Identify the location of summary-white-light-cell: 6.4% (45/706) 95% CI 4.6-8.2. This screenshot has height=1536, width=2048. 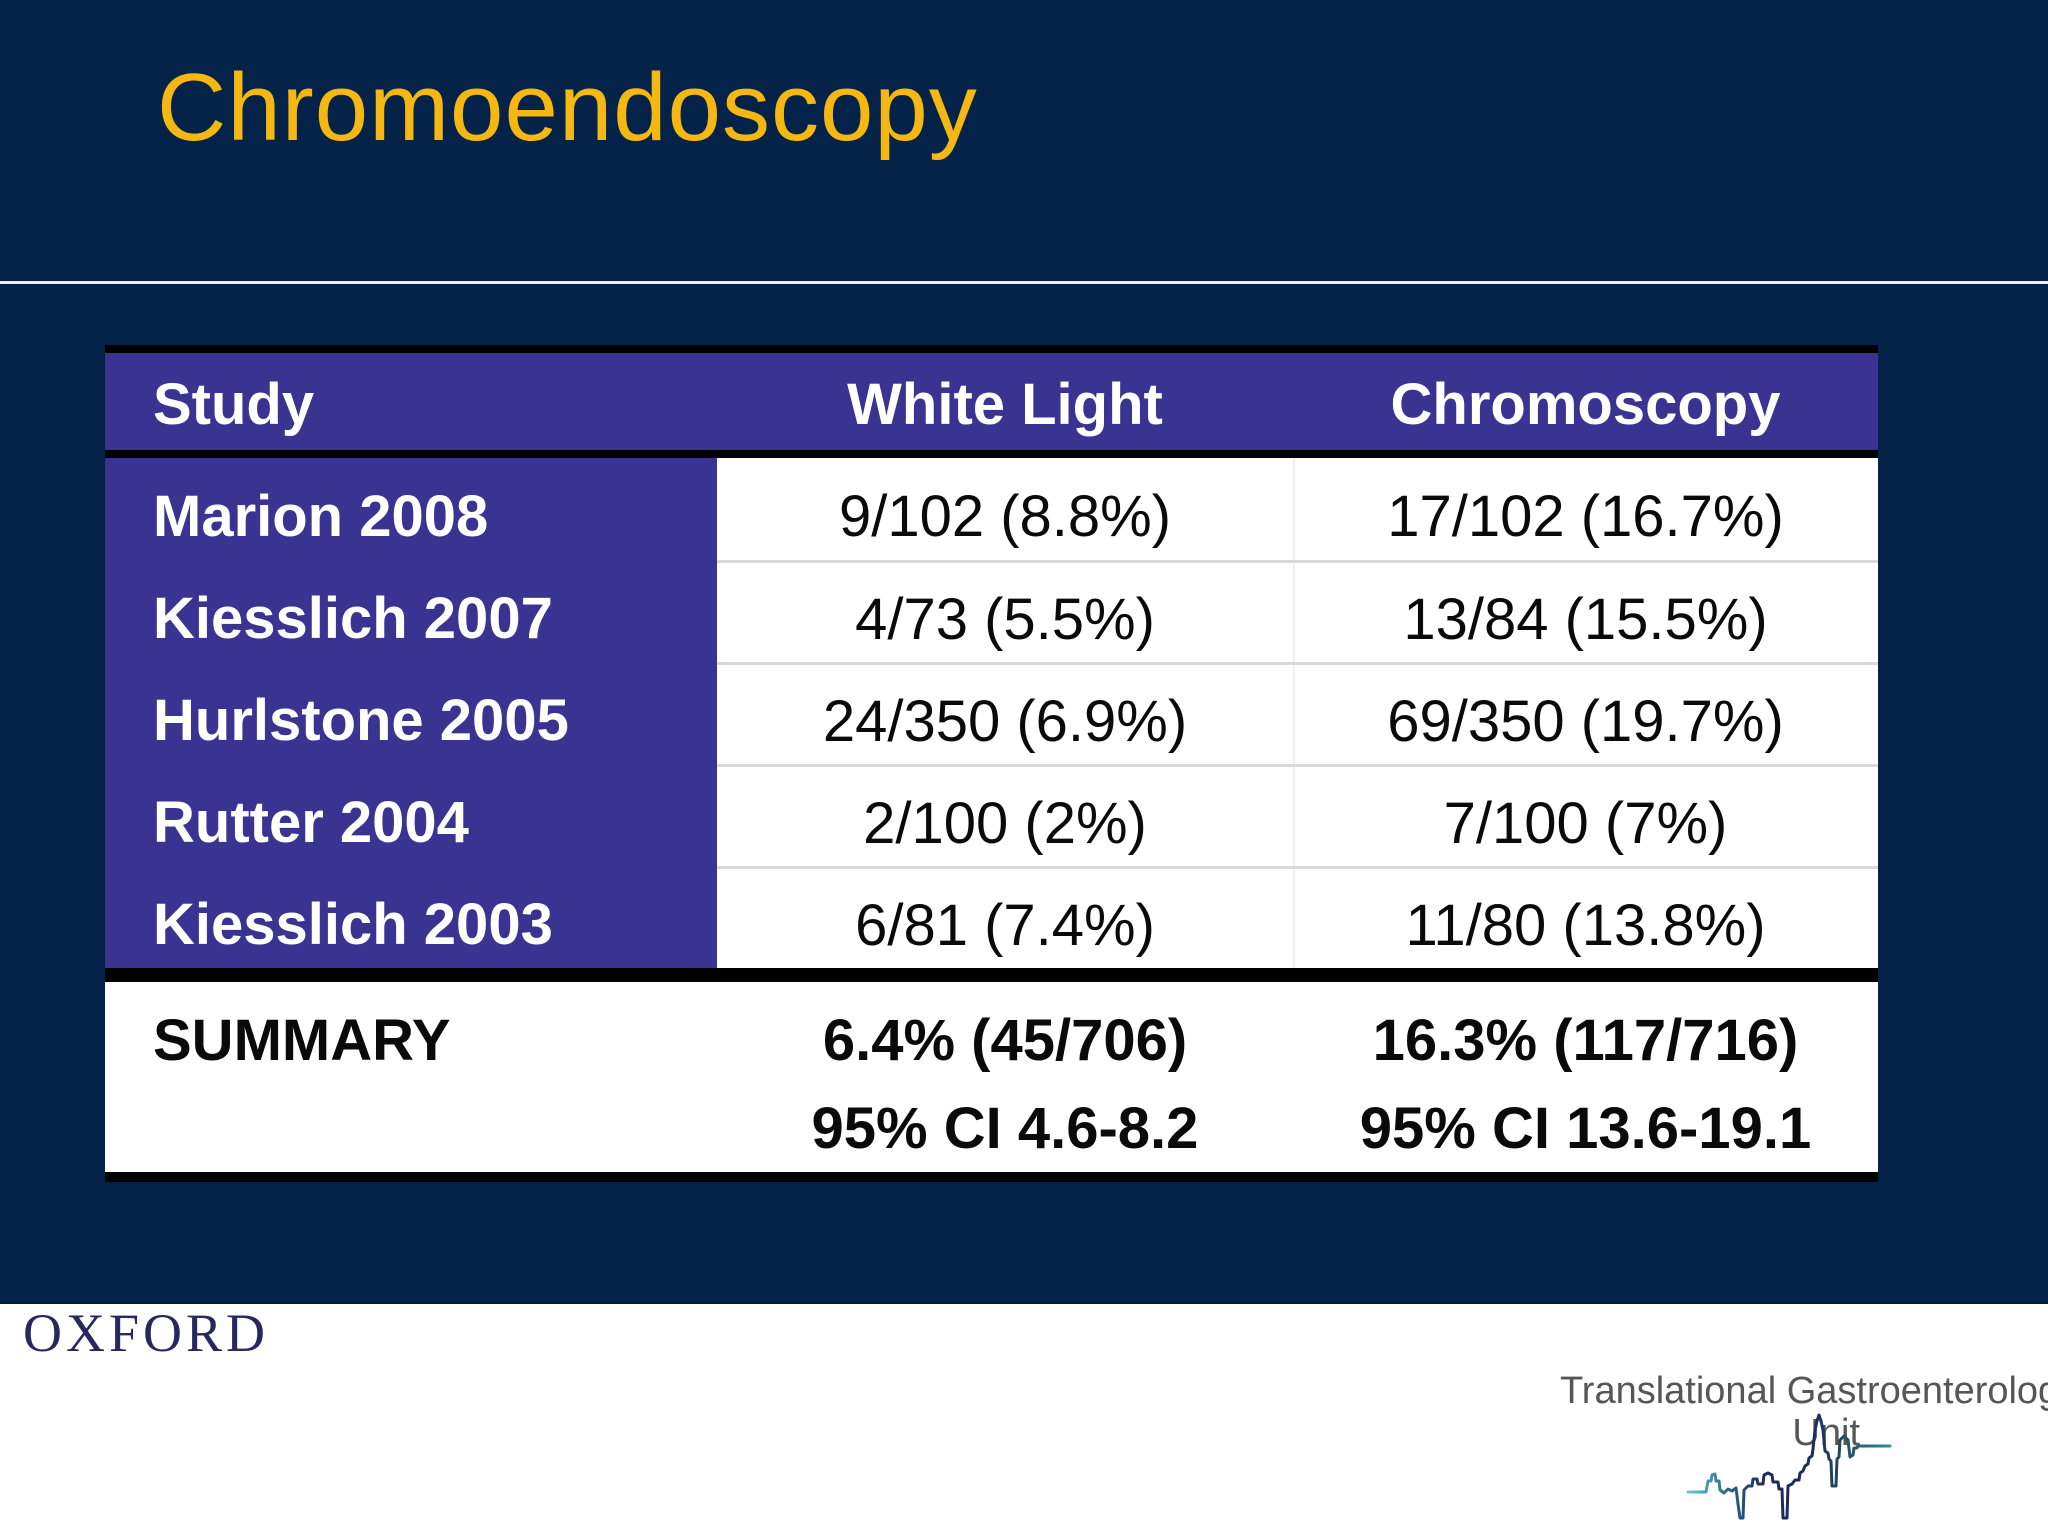
(1005, 1077).